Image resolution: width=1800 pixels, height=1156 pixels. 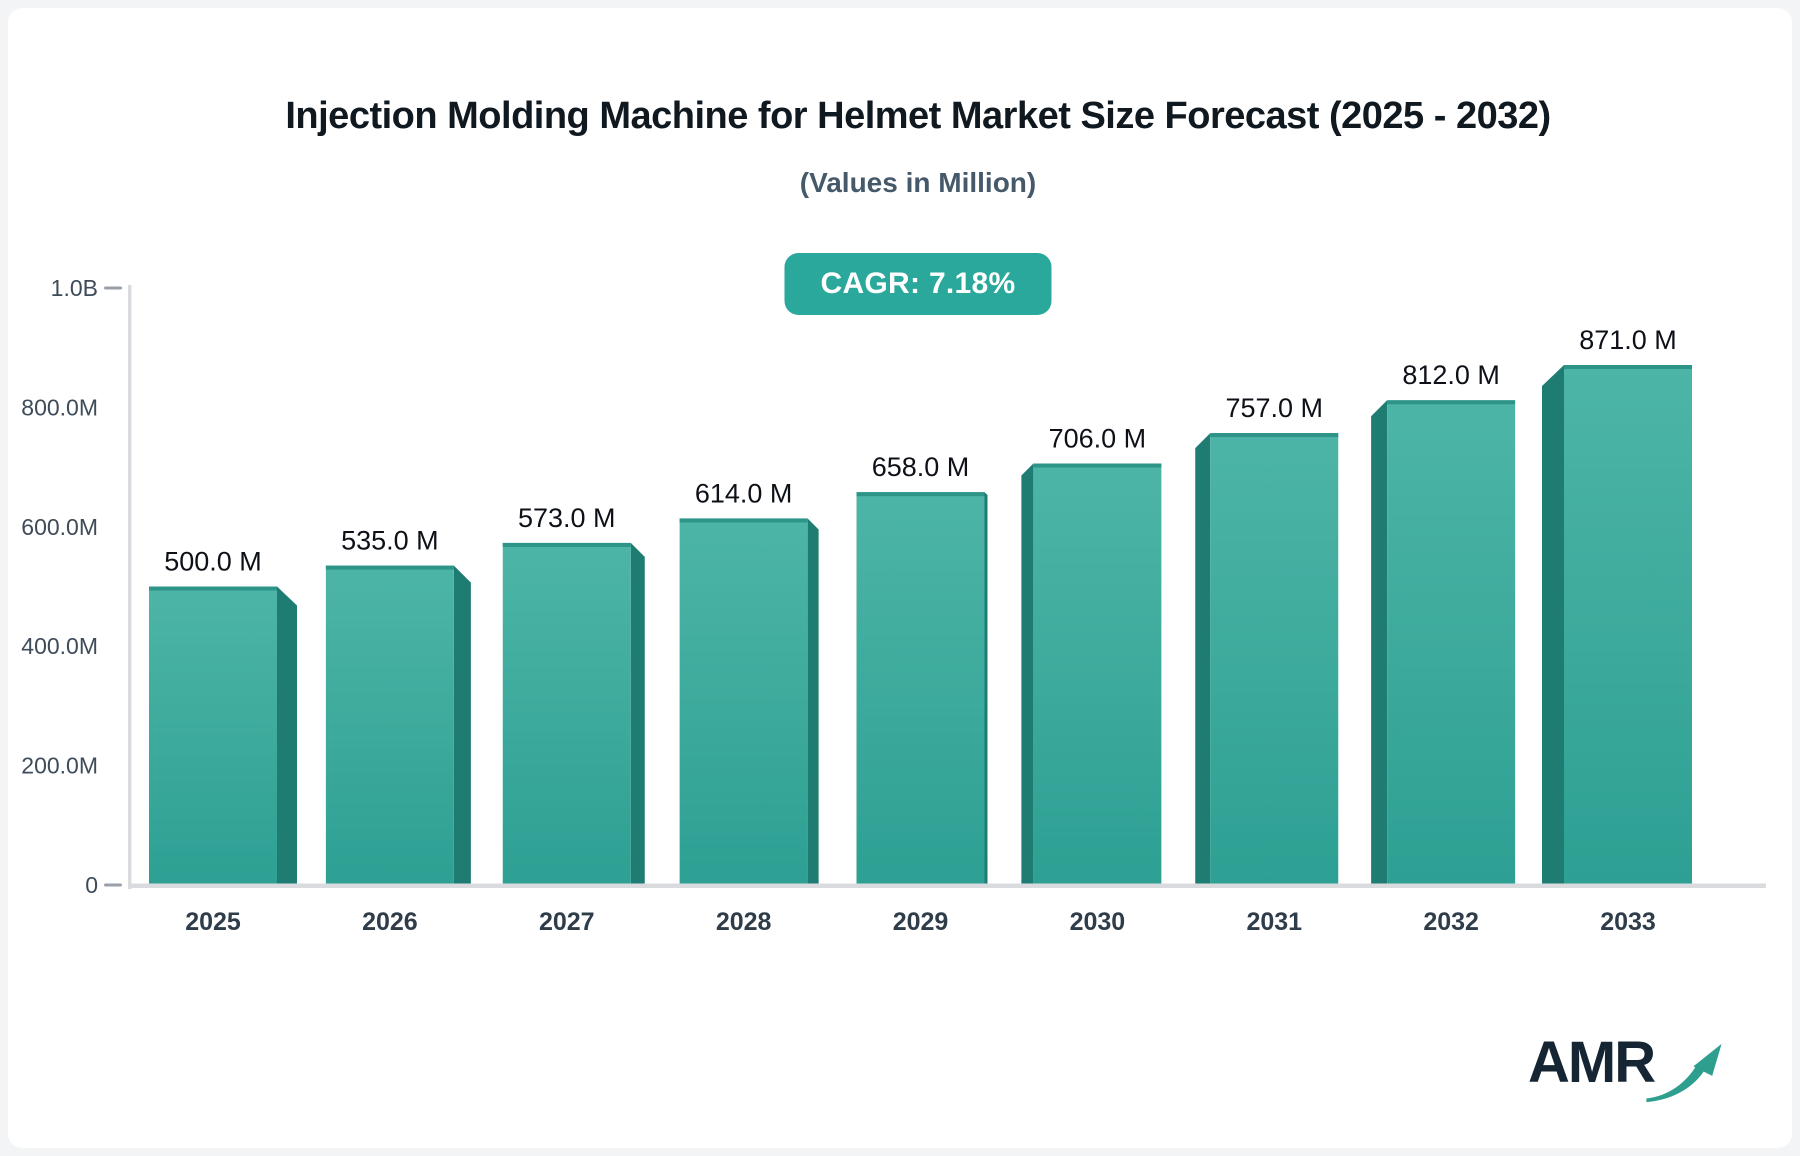 What do you see at coordinates (1628, 922) in the screenshot?
I see `x-axis-label-2033: 2033` at bounding box center [1628, 922].